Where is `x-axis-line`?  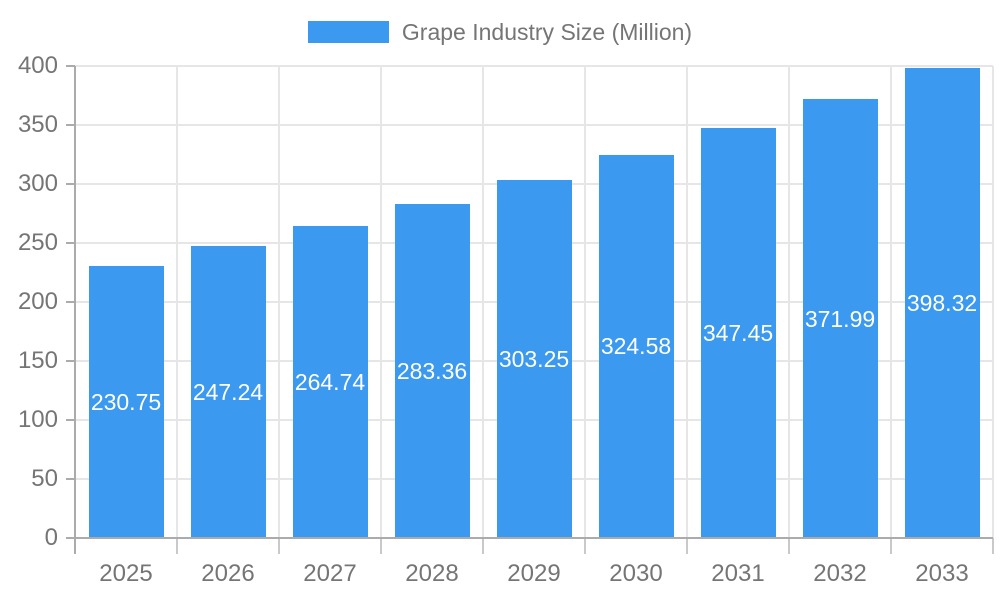
x-axis-line is located at coordinates (534, 538).